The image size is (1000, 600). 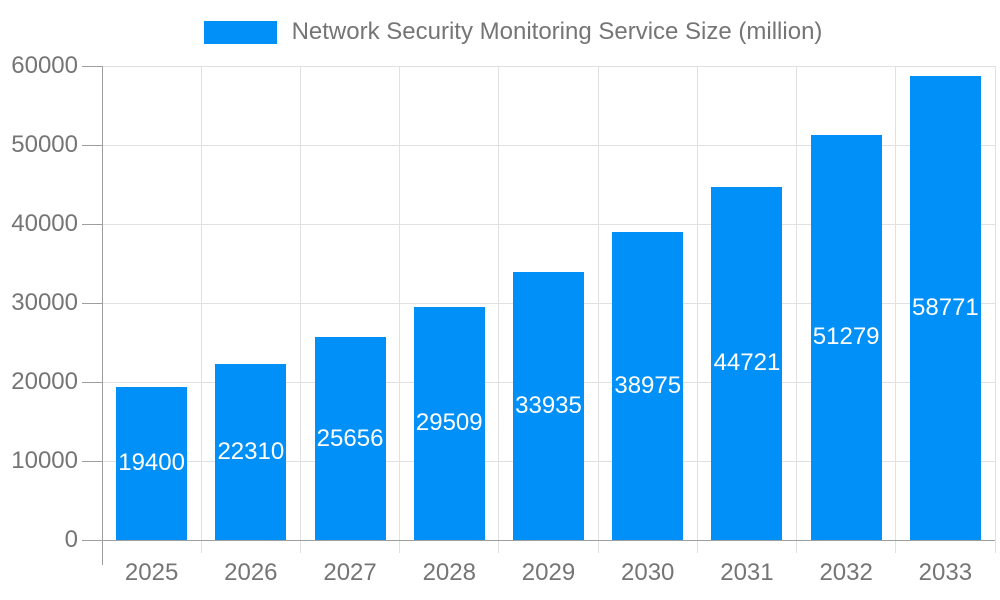 What do you see at coordinates (846, 572) in the screenshot?
I see `x-axis-label-2032: 2032` at bounding box center [846, 572].